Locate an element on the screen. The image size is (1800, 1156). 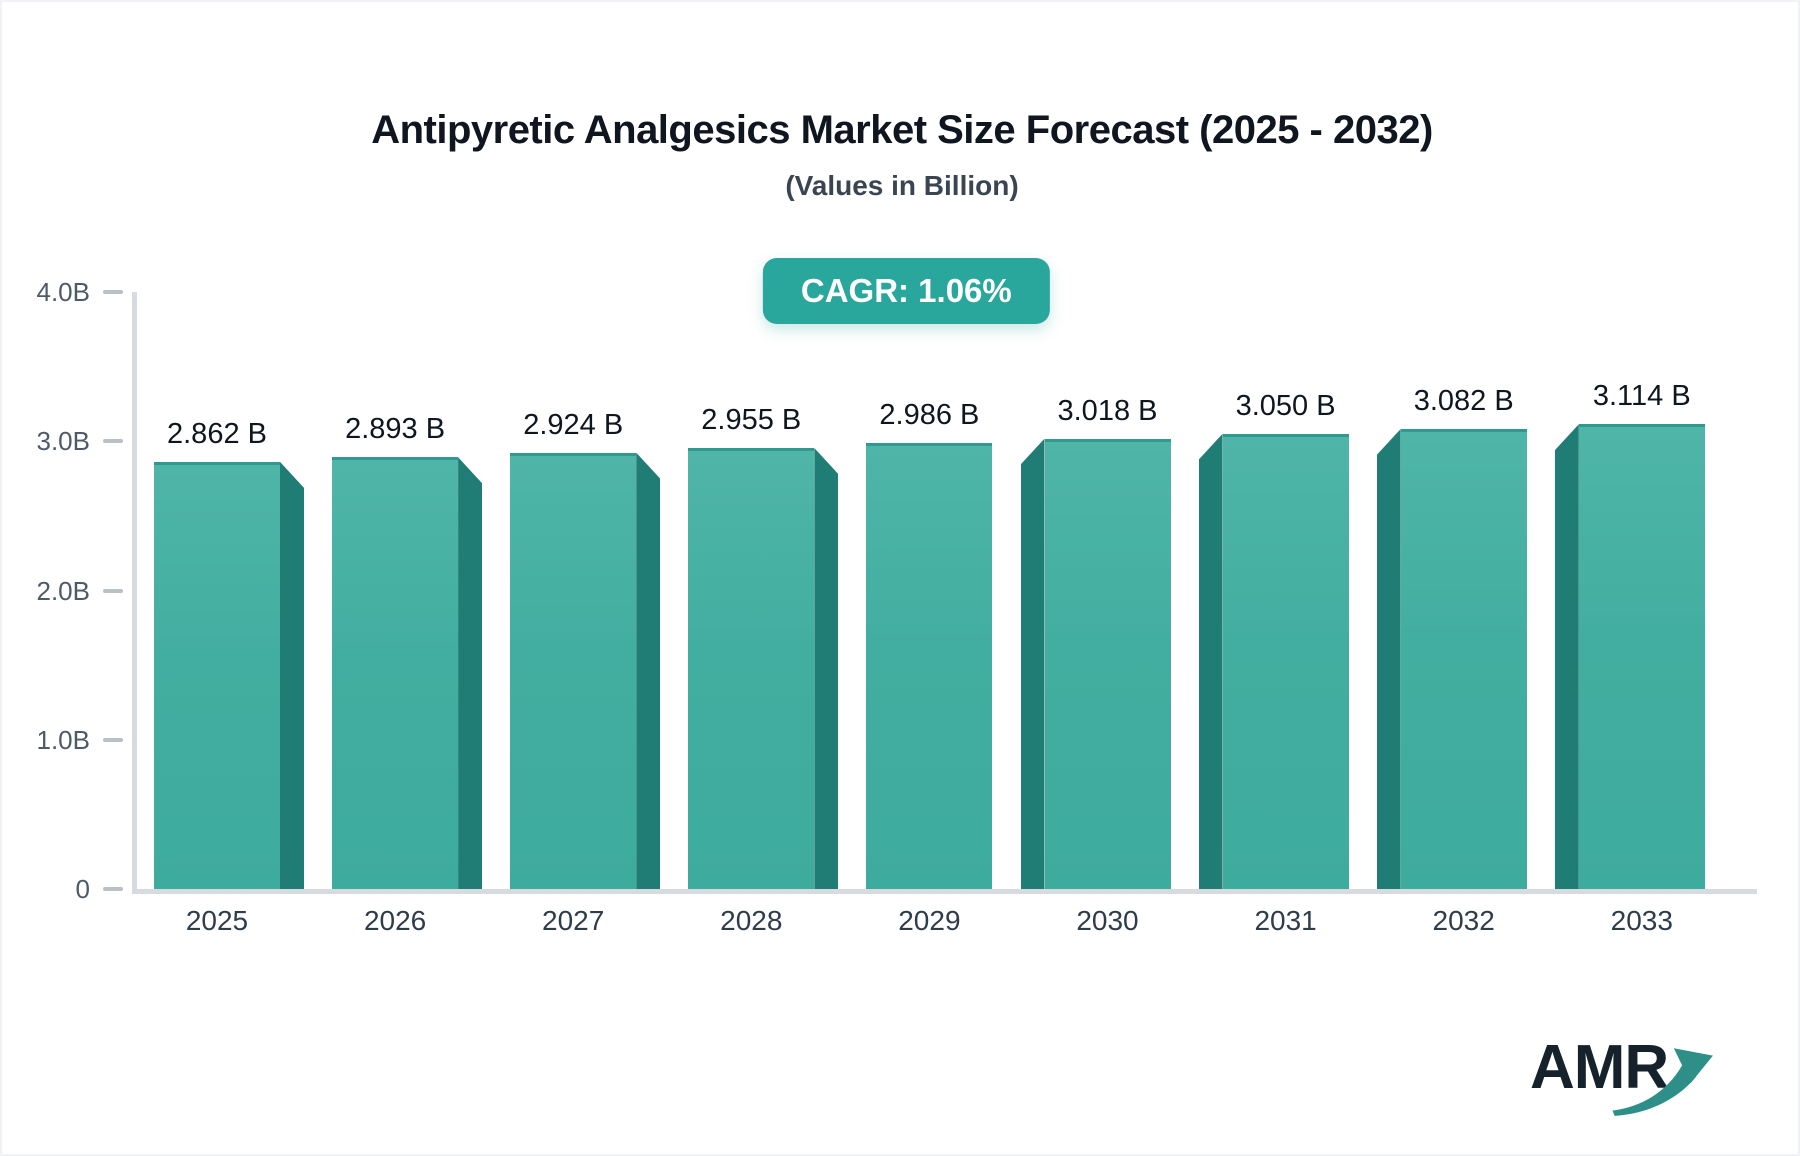
bar-value-label: 2.986 B is located at coordinates (929, 415).